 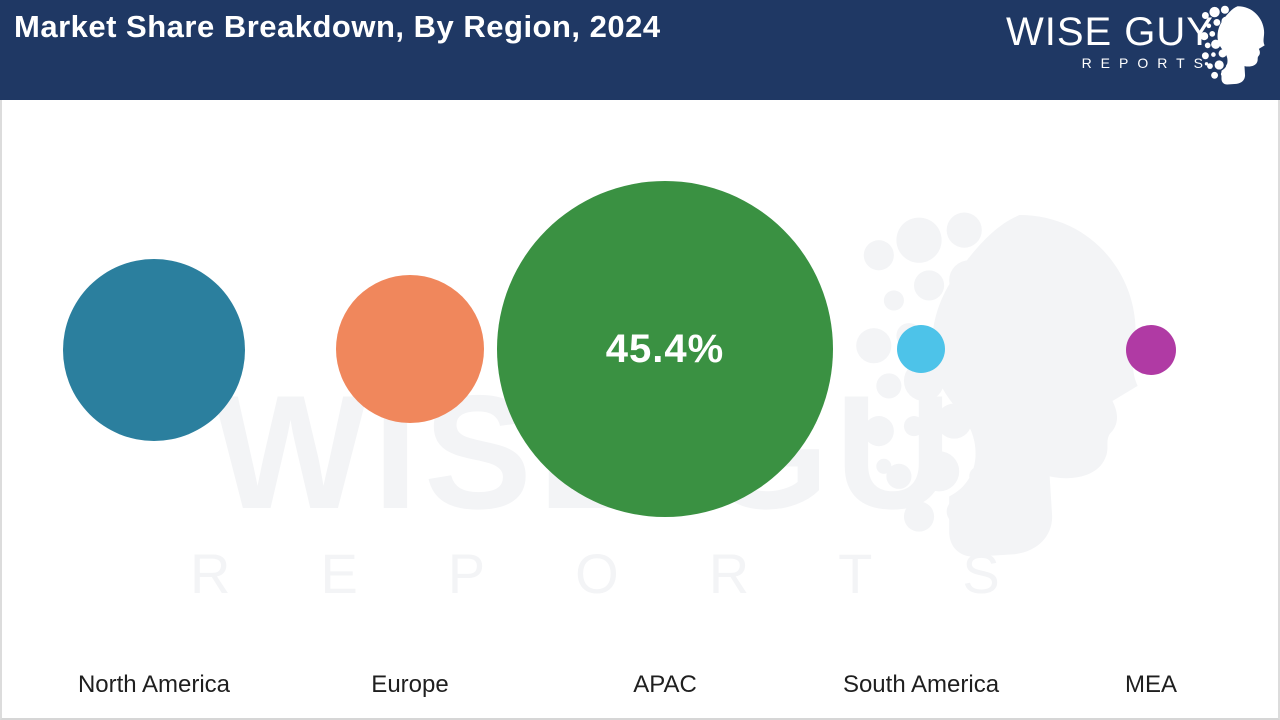 I want to click on category-label-north-america: North America, so click(x=154, y=684).